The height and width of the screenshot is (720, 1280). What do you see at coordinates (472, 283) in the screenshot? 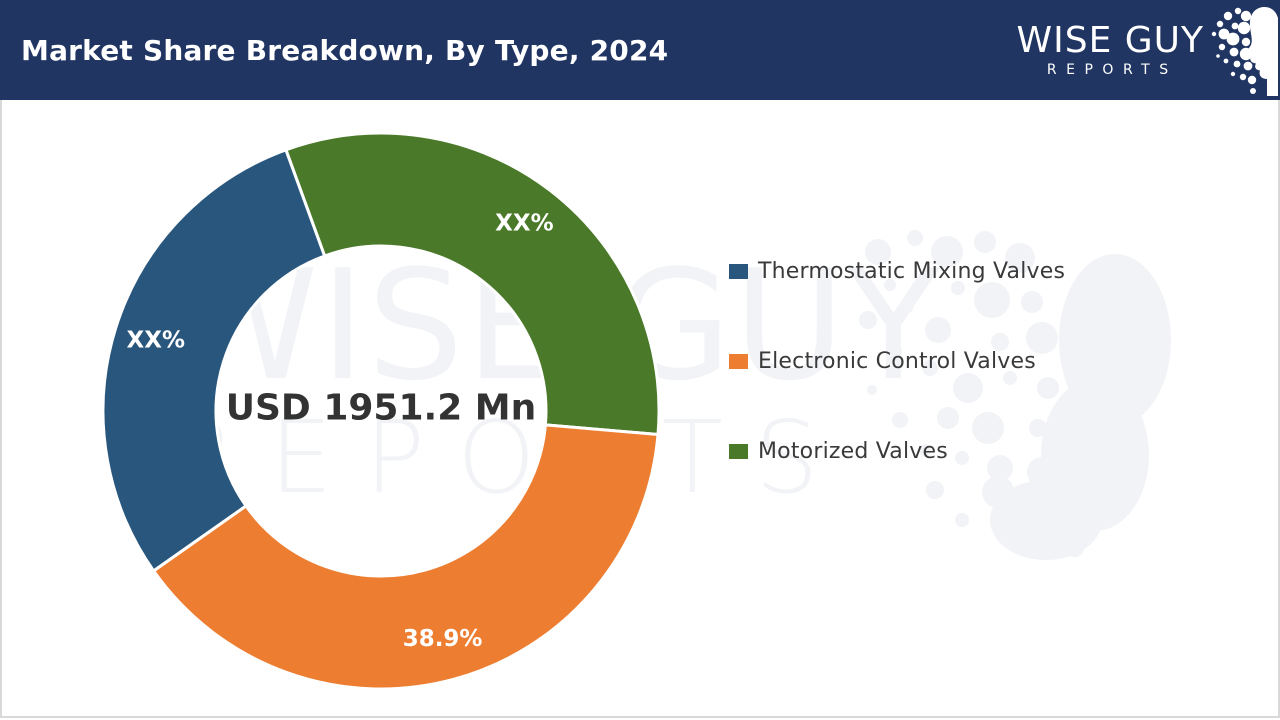
I see `donut-segment-motorized-valves` at bounding box center [472, 283].